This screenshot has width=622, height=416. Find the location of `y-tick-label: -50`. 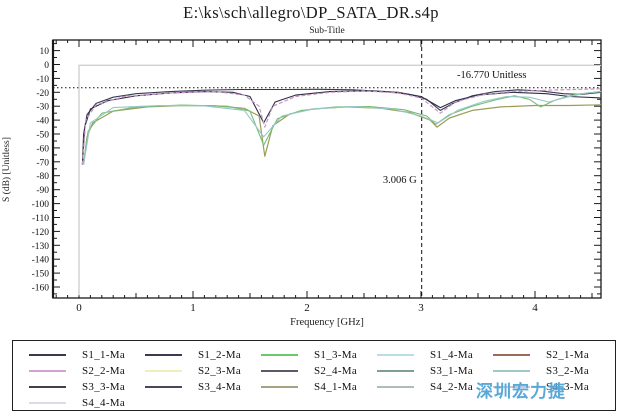

y-tick-label: -50 is located at coordinates (42, 136).